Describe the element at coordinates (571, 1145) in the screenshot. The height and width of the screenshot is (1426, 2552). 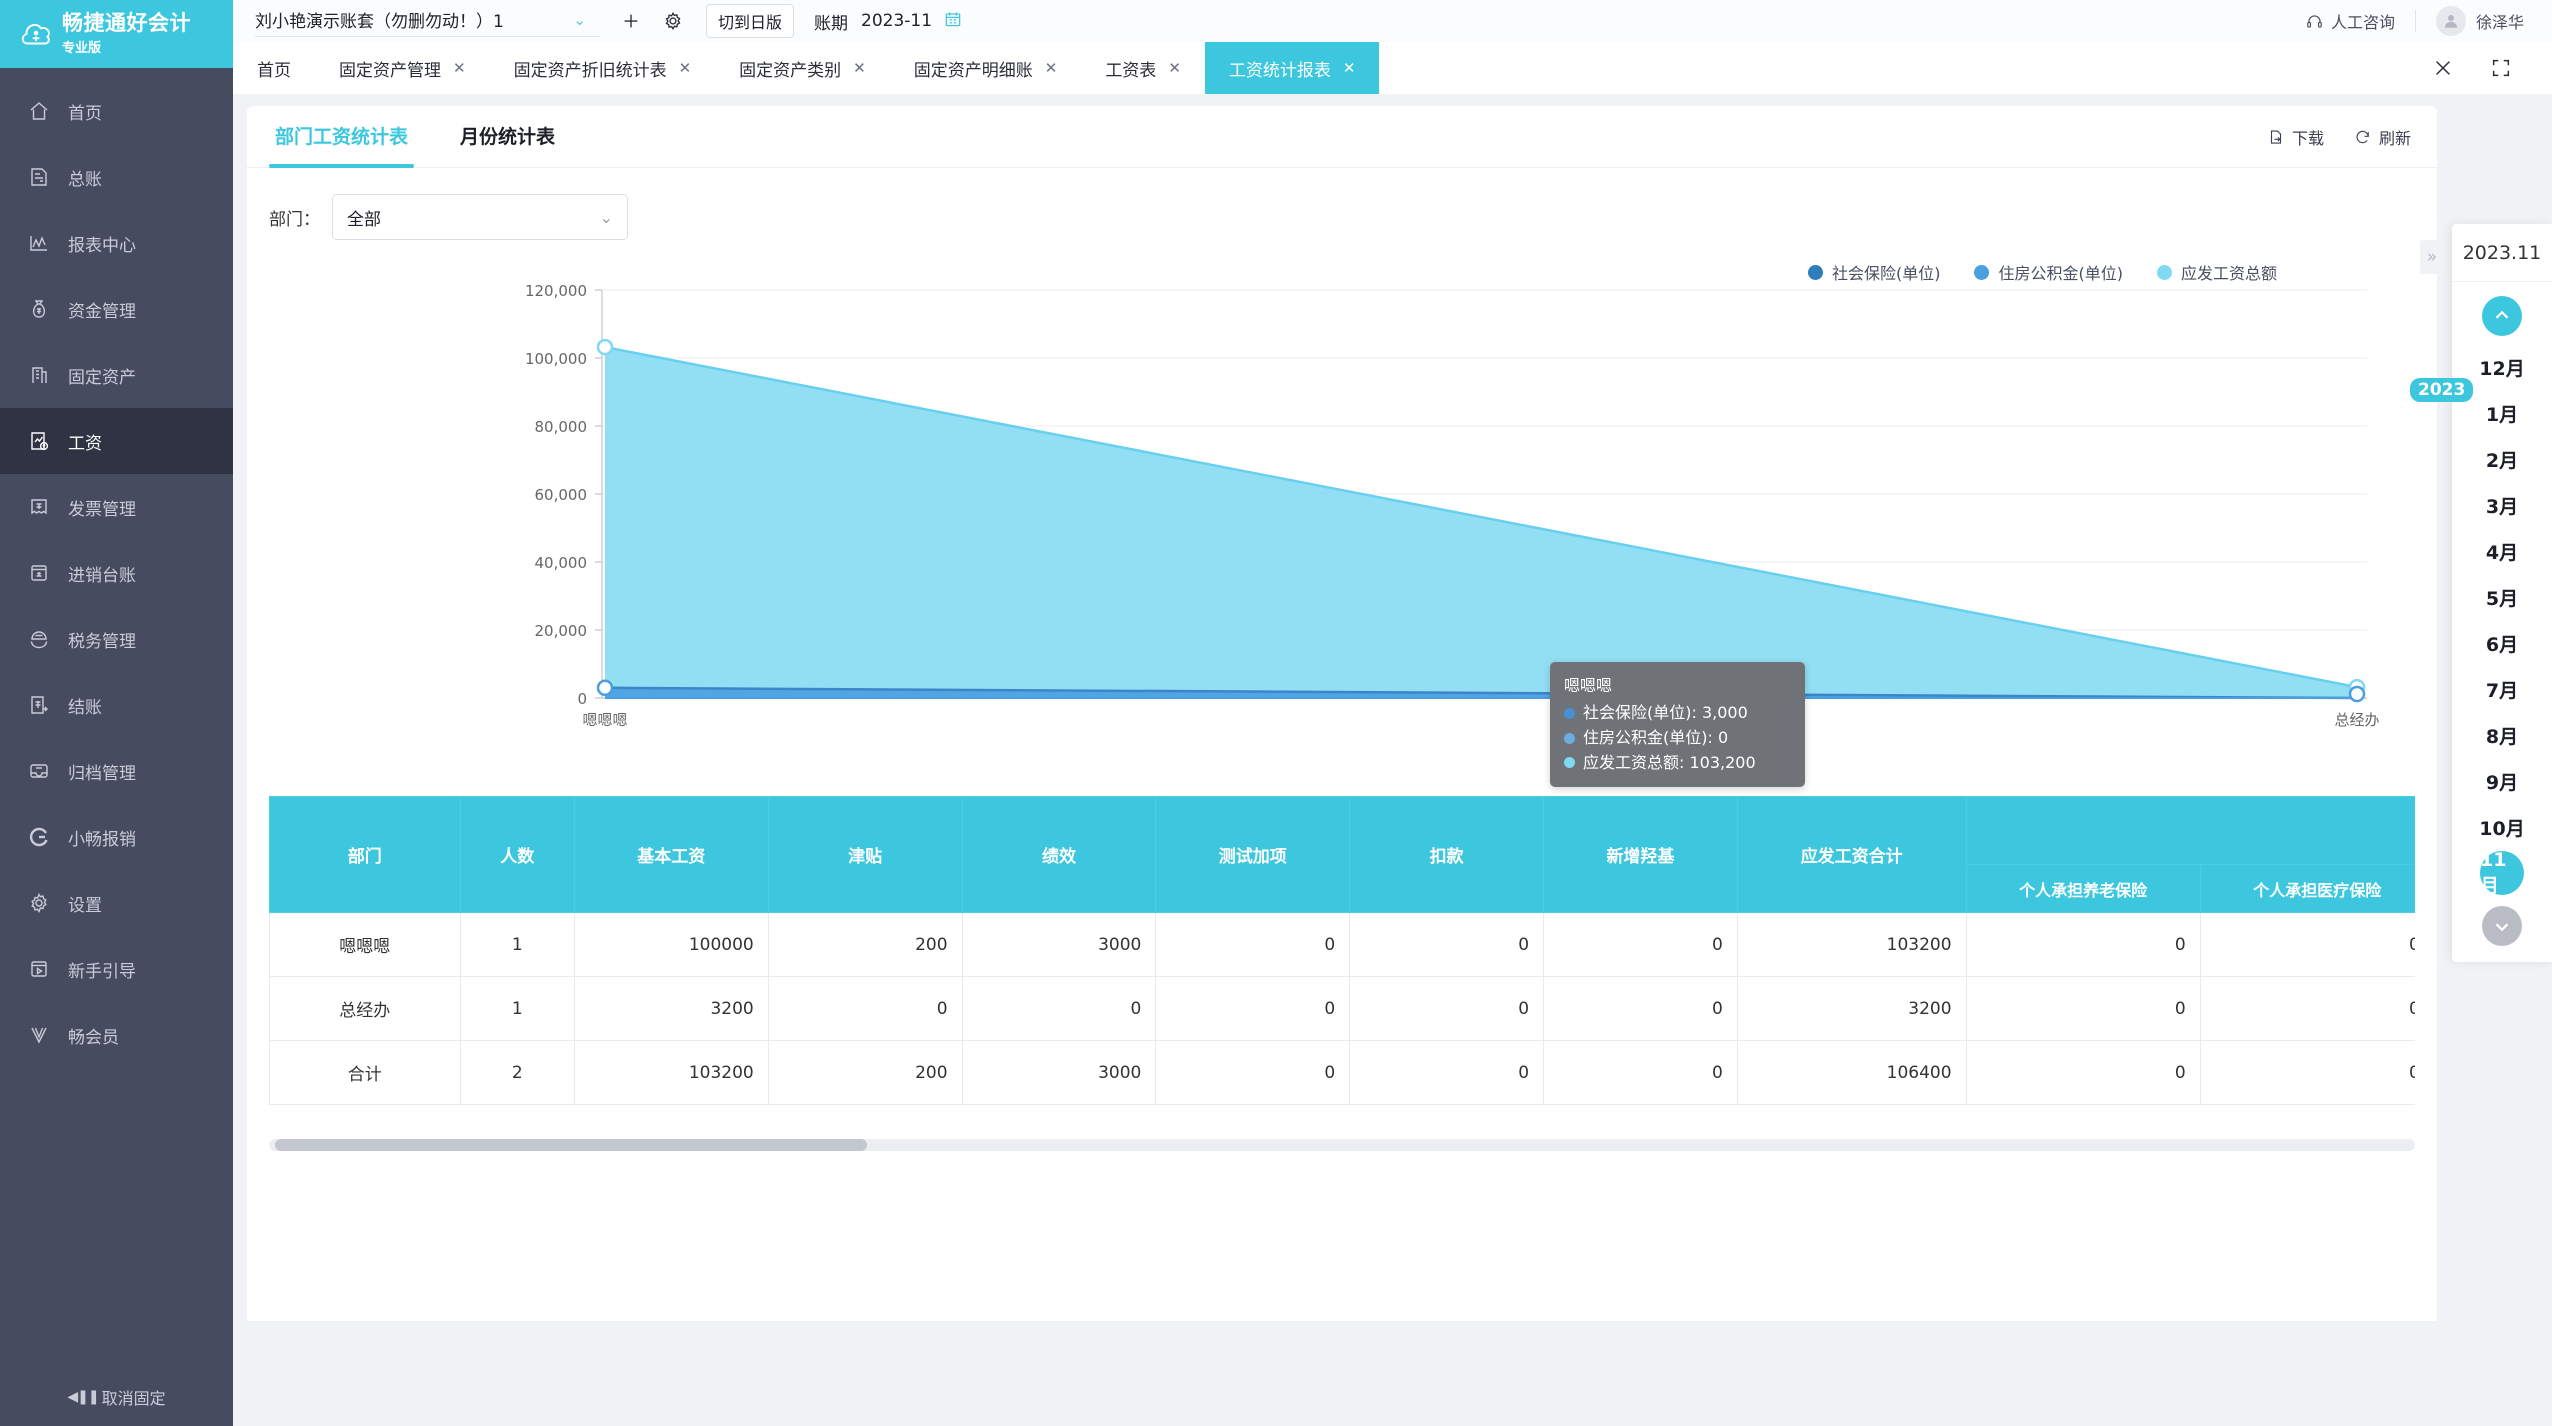
I see `scrollbar-thumb` at that location.